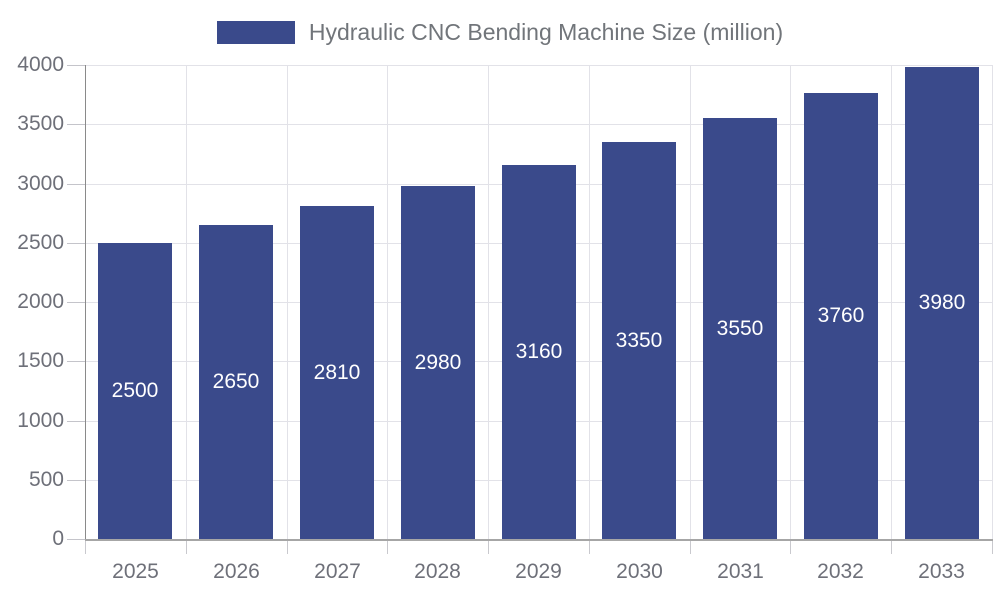  What do you see at coordinates (40, 123) in the screenshot?
I see `y-tick-label-3500: 3500` at bounding box center [40, 123].